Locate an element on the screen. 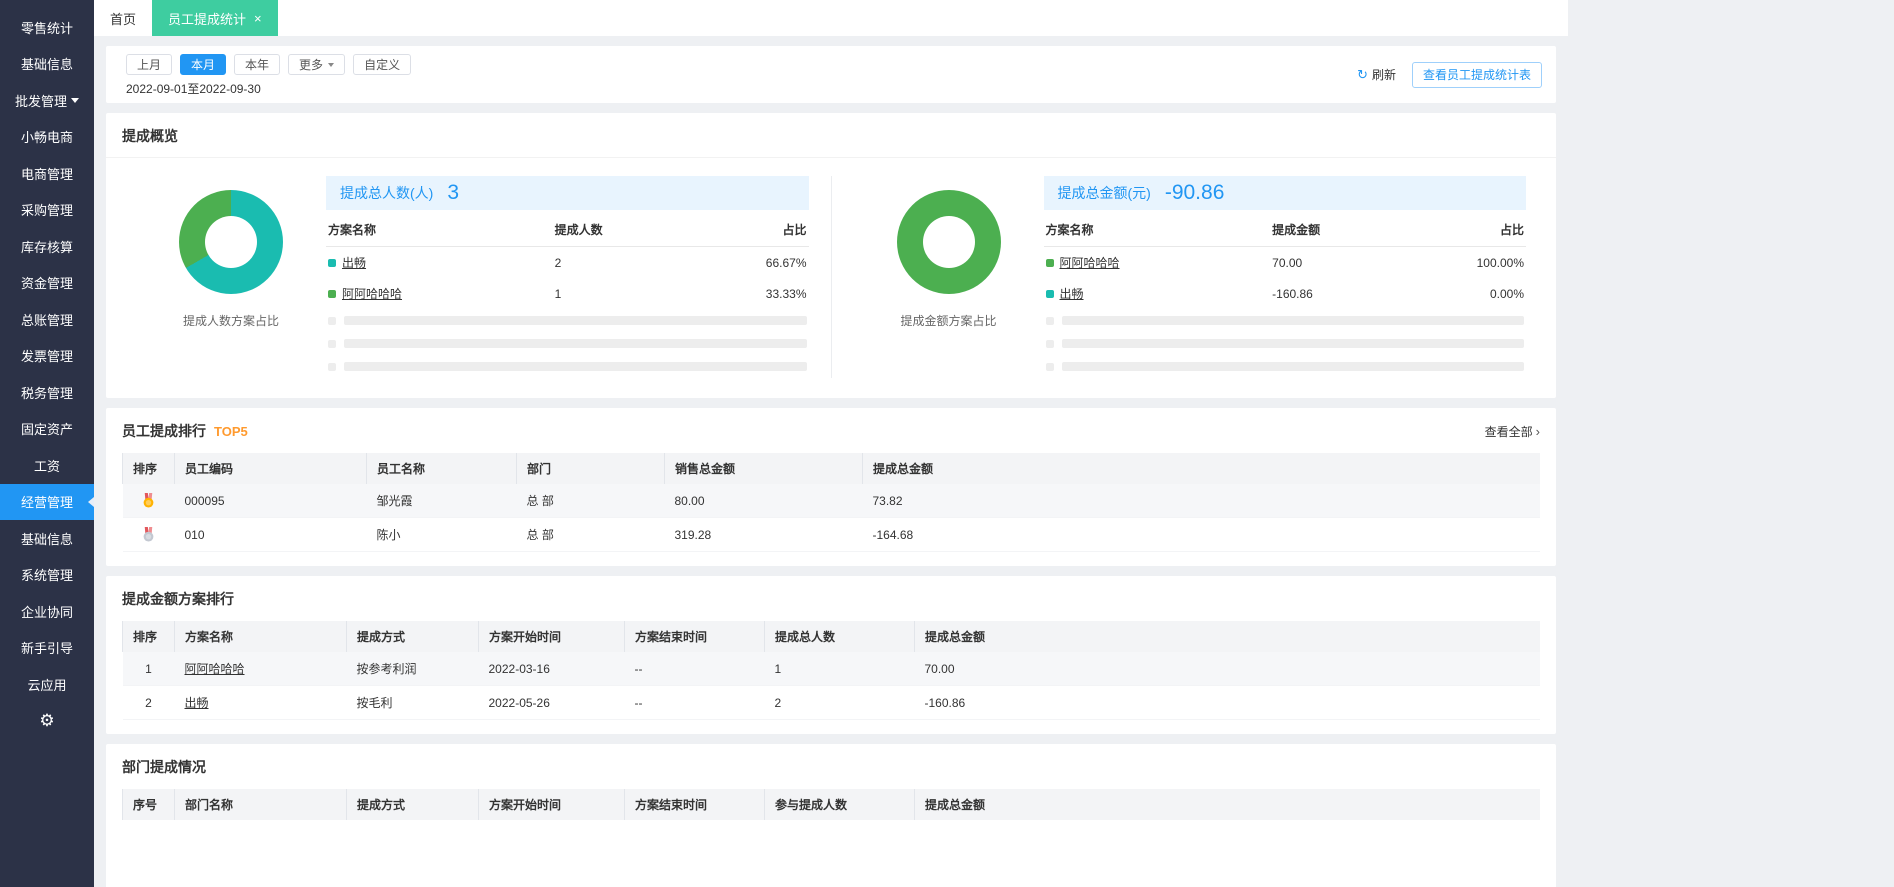 Image resolution: width=1894 pixels, height=887 pixels. sidebar-item: 发票管理 is located at coordinates (47, 356).